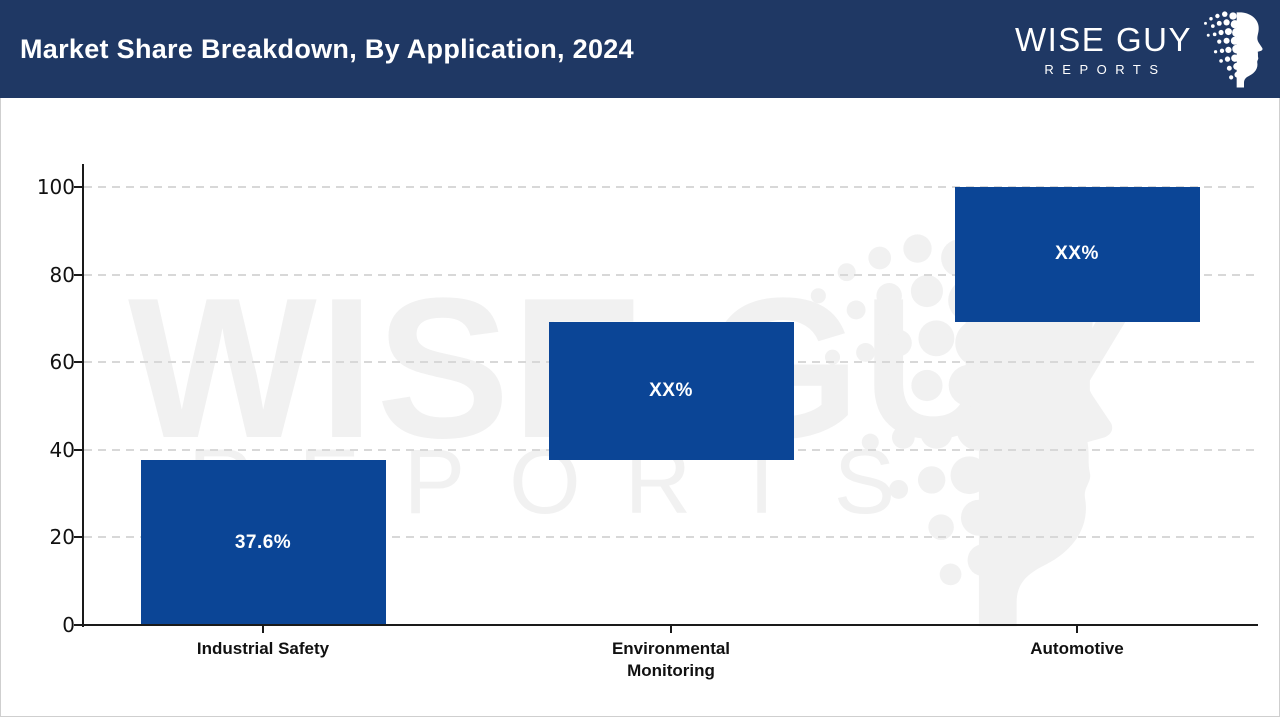  What do you see at coordinates (1077, 648) in the screenshot?
I see `x-axis-category-label: Automotive` at bounding box center [1077, 648].